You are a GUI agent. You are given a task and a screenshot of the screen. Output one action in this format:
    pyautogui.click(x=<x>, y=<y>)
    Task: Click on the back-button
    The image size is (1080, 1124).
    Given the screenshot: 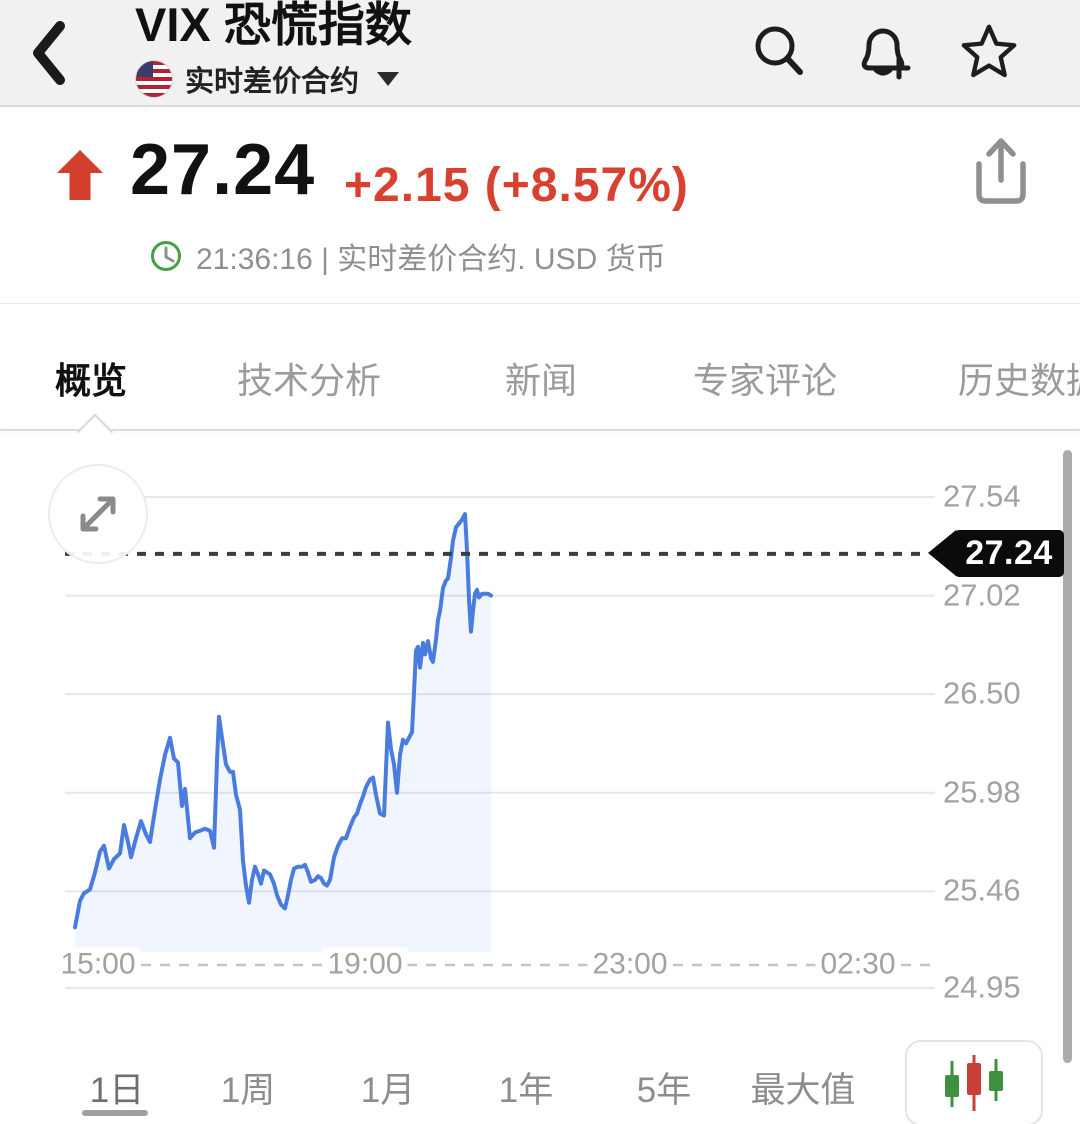 What is the action you would take?
    pyautogui.click(x=48, y=53)
    